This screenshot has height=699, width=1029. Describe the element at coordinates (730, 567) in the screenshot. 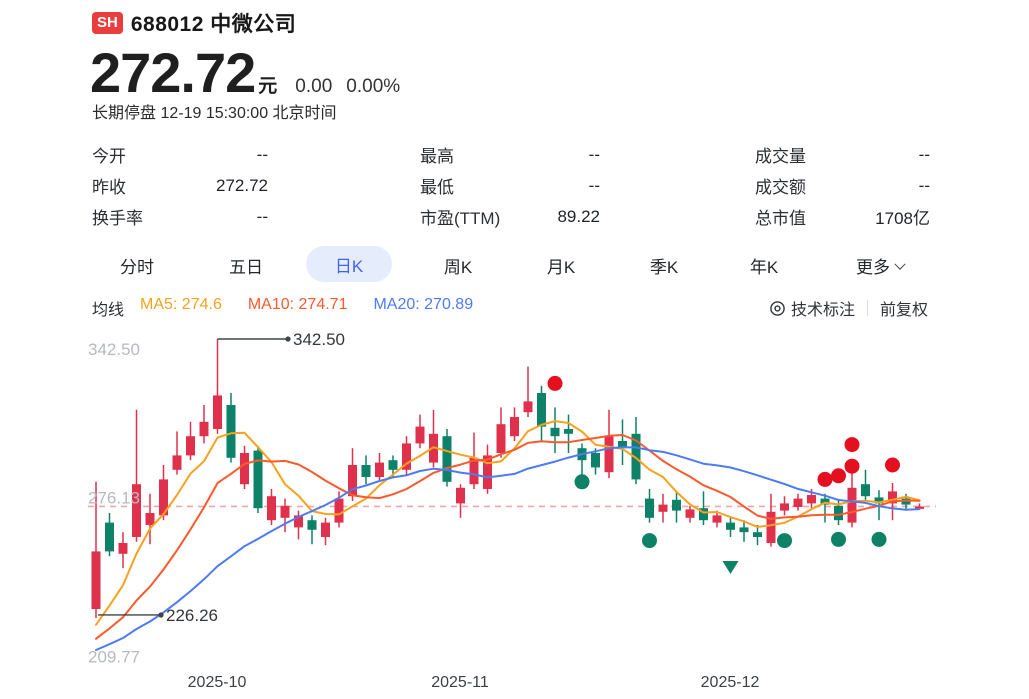

I see `sell-signal-triangle` at that location.